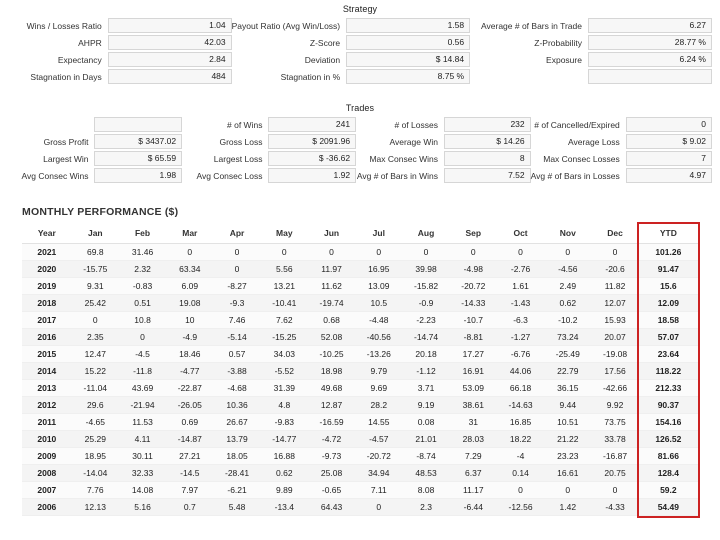 This screenshot has width=720, height=540. Describe the element at coordinates (190, 303) in the screenshot. I see `cell-mar: 19.08` at that location.